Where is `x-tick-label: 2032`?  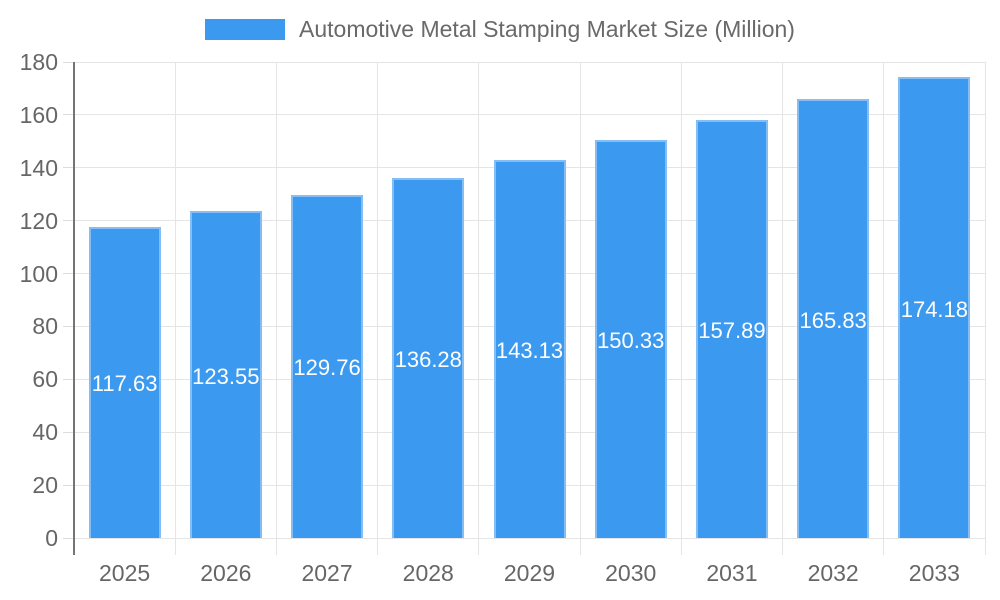 x-tick-label: 2032 is located at coordinates (833, 573).